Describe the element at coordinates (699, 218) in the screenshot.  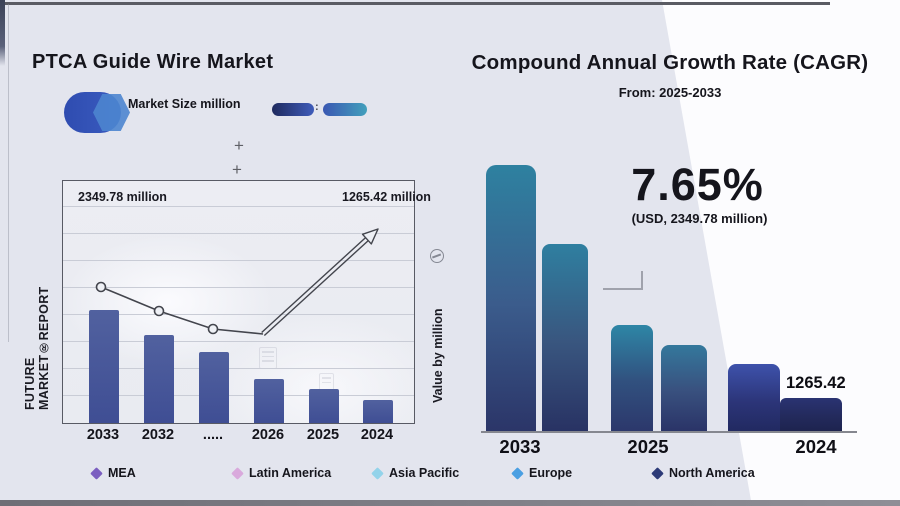
I see `cagr-usd-note: (USD, 2349.78 million)` at that location.